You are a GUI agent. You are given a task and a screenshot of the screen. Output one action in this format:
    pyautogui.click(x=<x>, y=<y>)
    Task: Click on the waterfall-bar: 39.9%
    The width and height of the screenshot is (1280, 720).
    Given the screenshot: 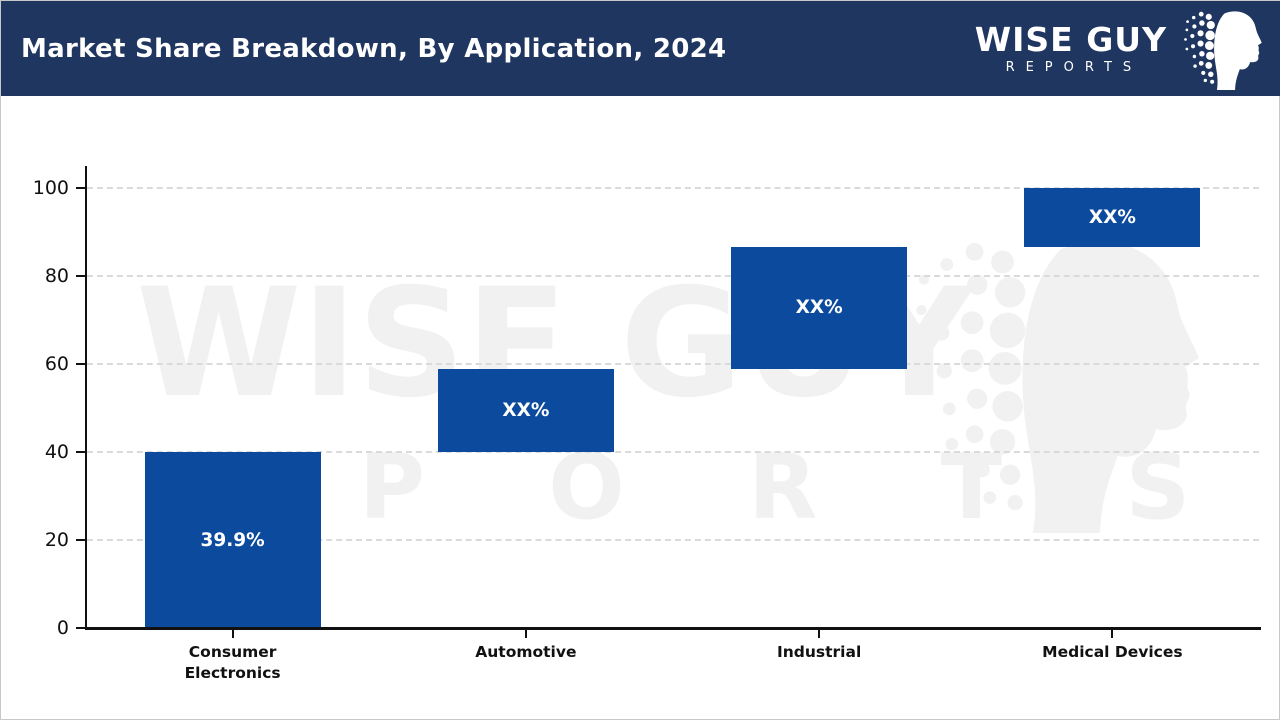 What is the action you would take?
    pyautogui.click(x=232, y=540)
    